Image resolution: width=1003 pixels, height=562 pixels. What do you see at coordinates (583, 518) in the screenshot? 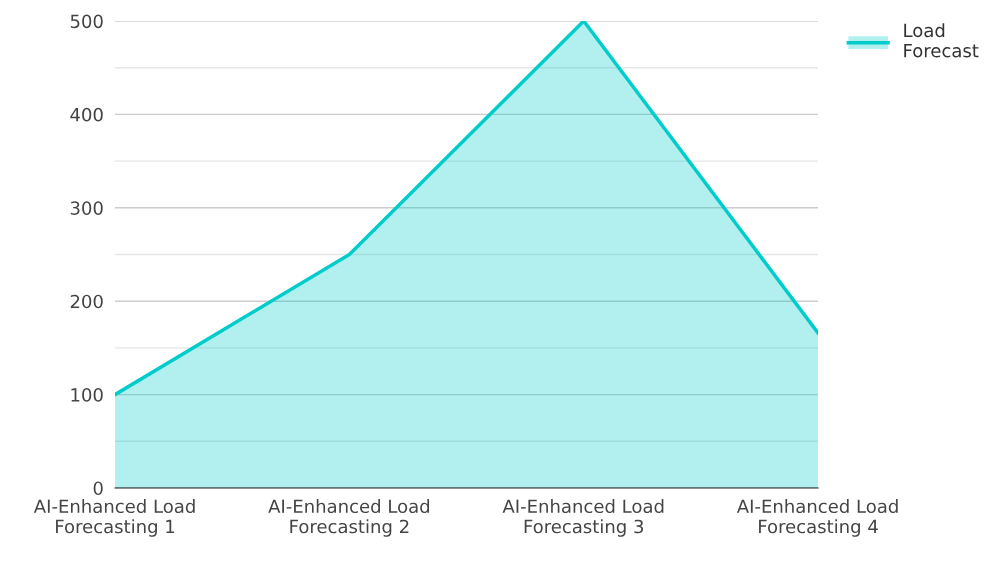
I see `x-tick-label: AI-Enhanced Load Forecasting 3` at bounding box center [583, 518].